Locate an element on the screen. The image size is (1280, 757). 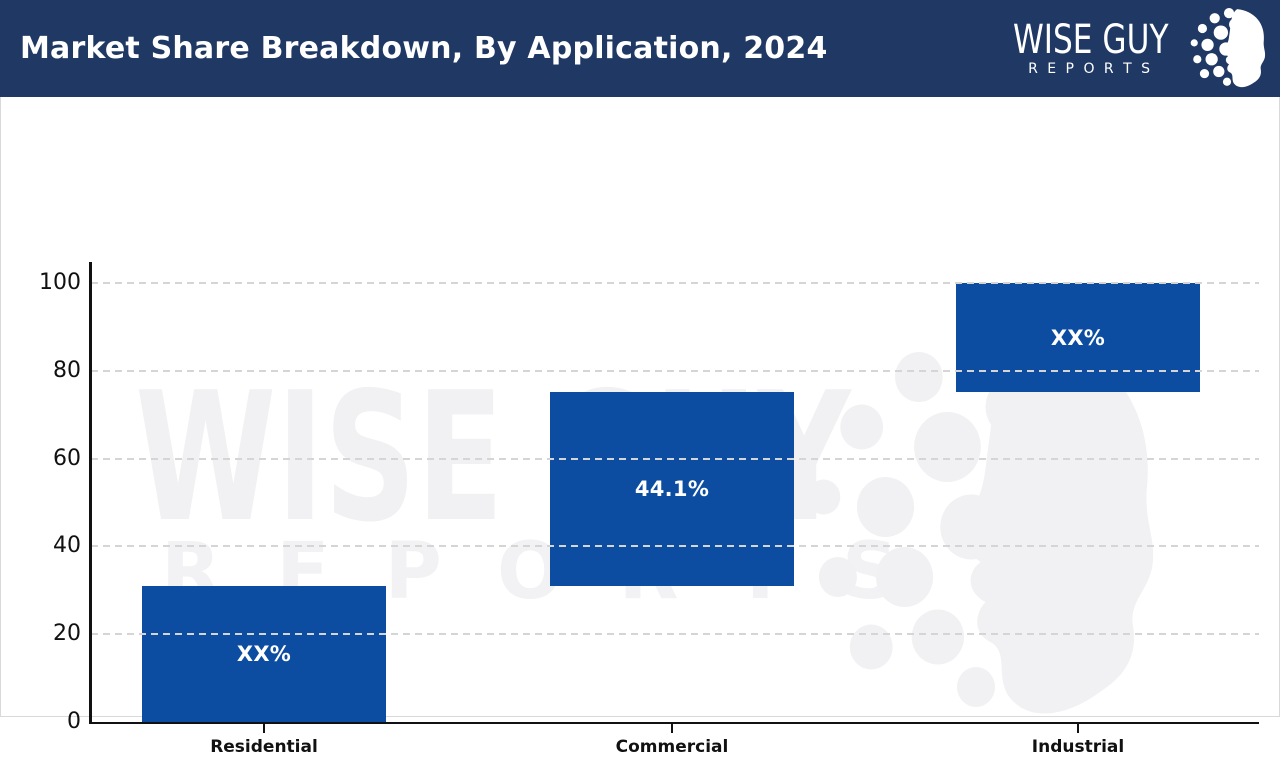
bar-industrial: XX% is located at coordinates (1078, 338).